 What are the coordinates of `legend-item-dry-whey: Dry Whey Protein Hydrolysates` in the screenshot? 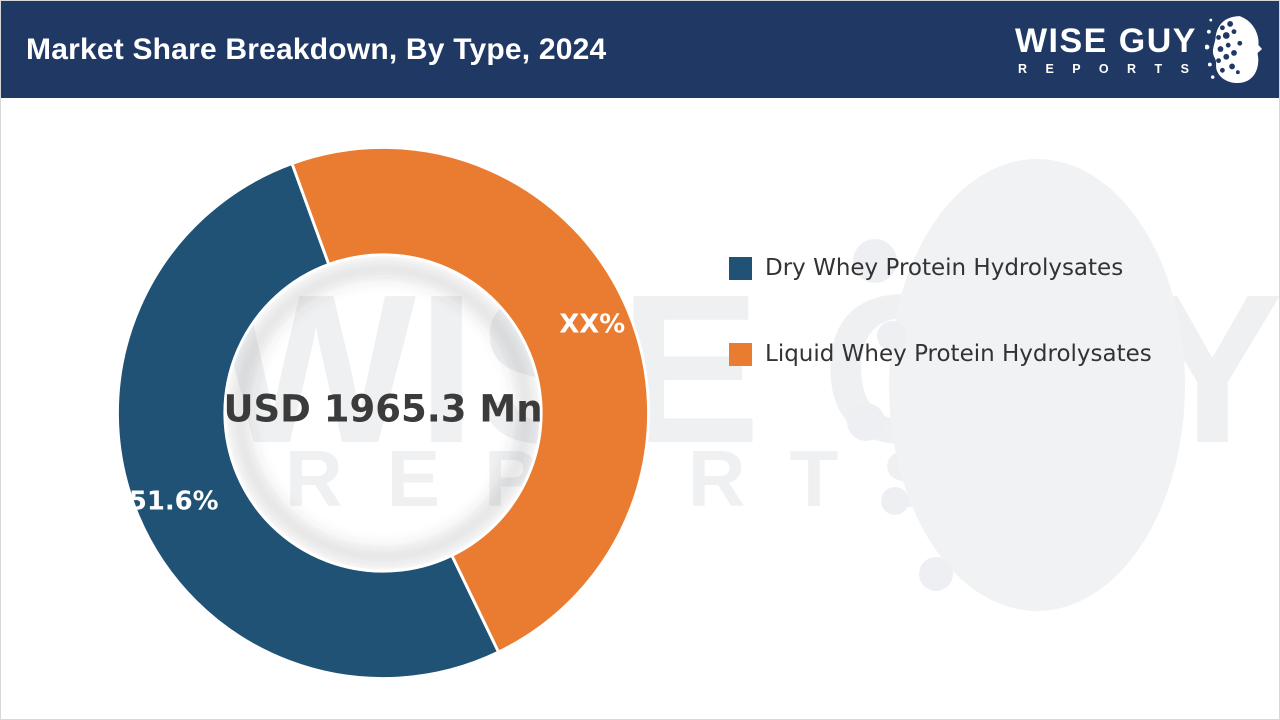 It's located at (940, 268).